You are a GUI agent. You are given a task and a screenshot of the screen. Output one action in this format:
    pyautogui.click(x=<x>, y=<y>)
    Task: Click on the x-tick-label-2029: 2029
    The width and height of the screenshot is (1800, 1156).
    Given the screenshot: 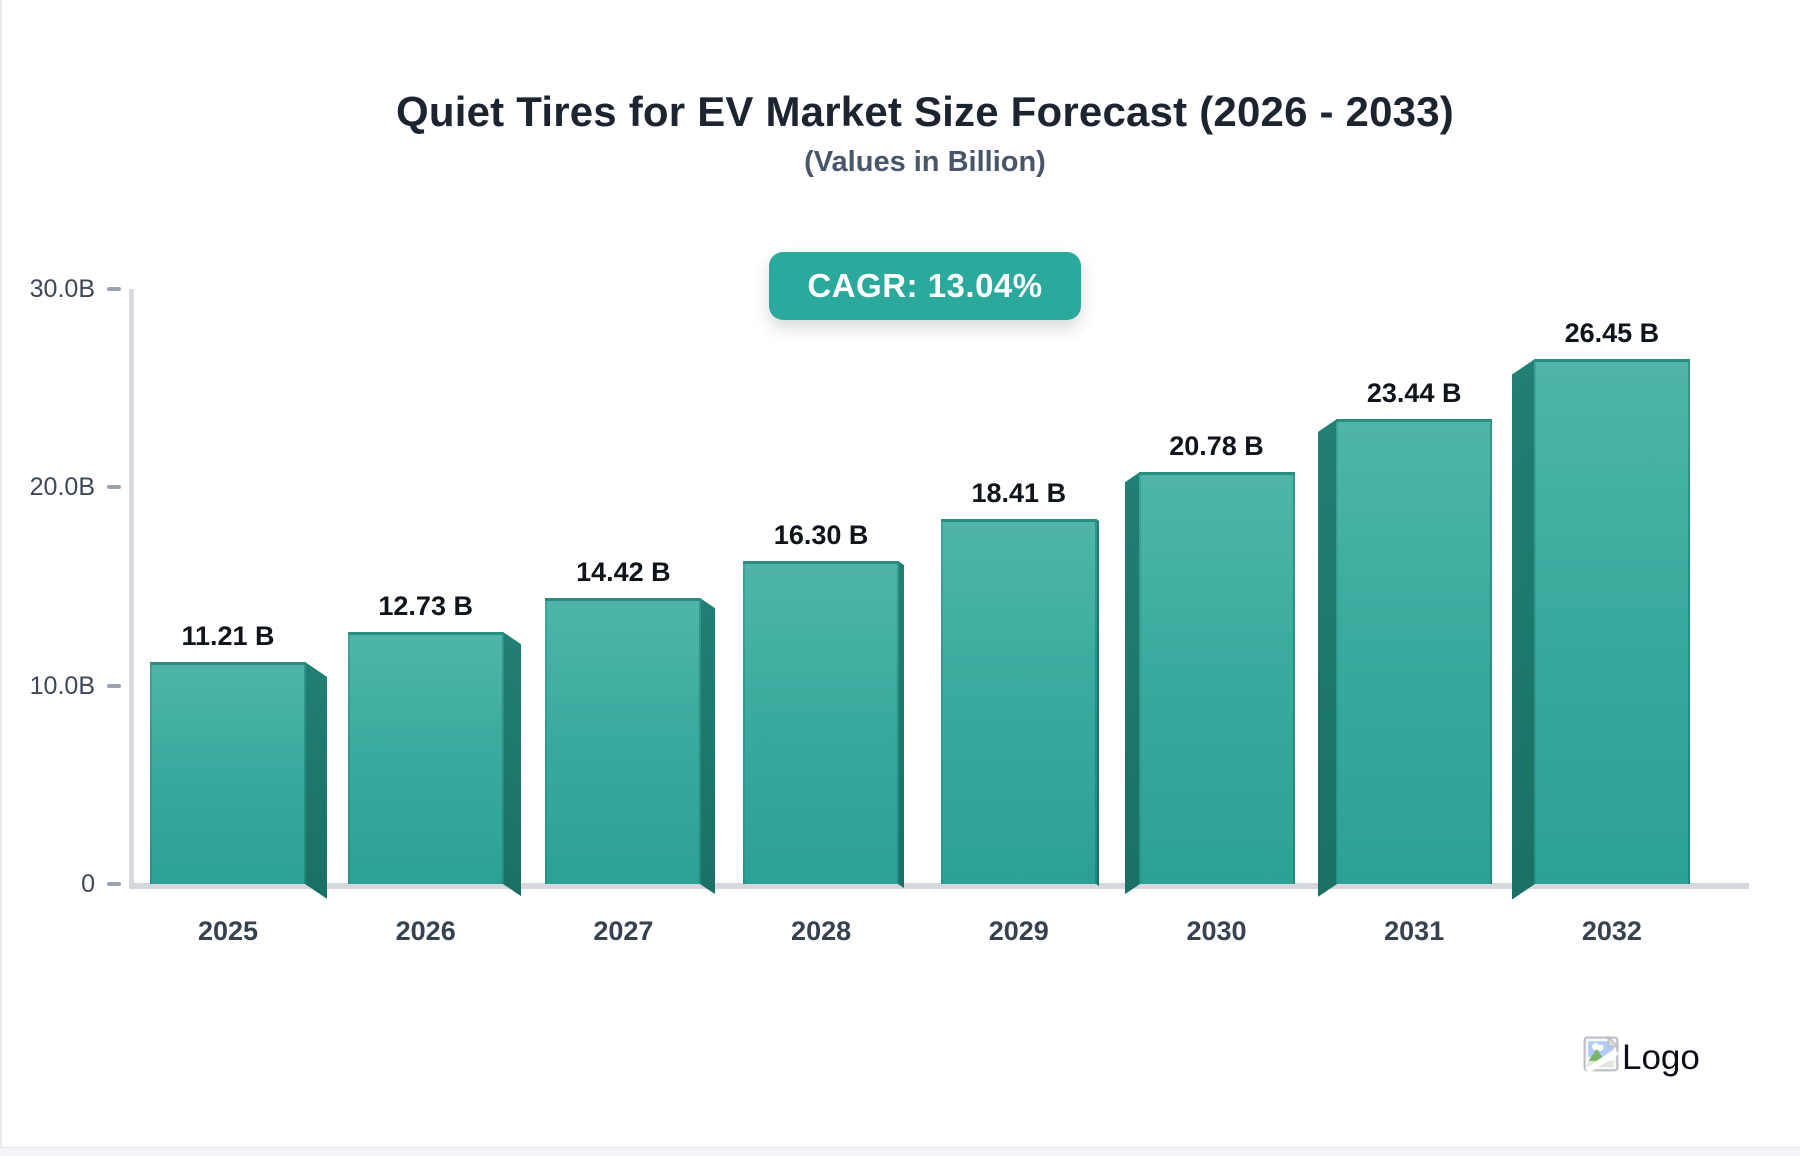 What is the action you would take?
    pyautogui.click(x=1018, y=931)
    